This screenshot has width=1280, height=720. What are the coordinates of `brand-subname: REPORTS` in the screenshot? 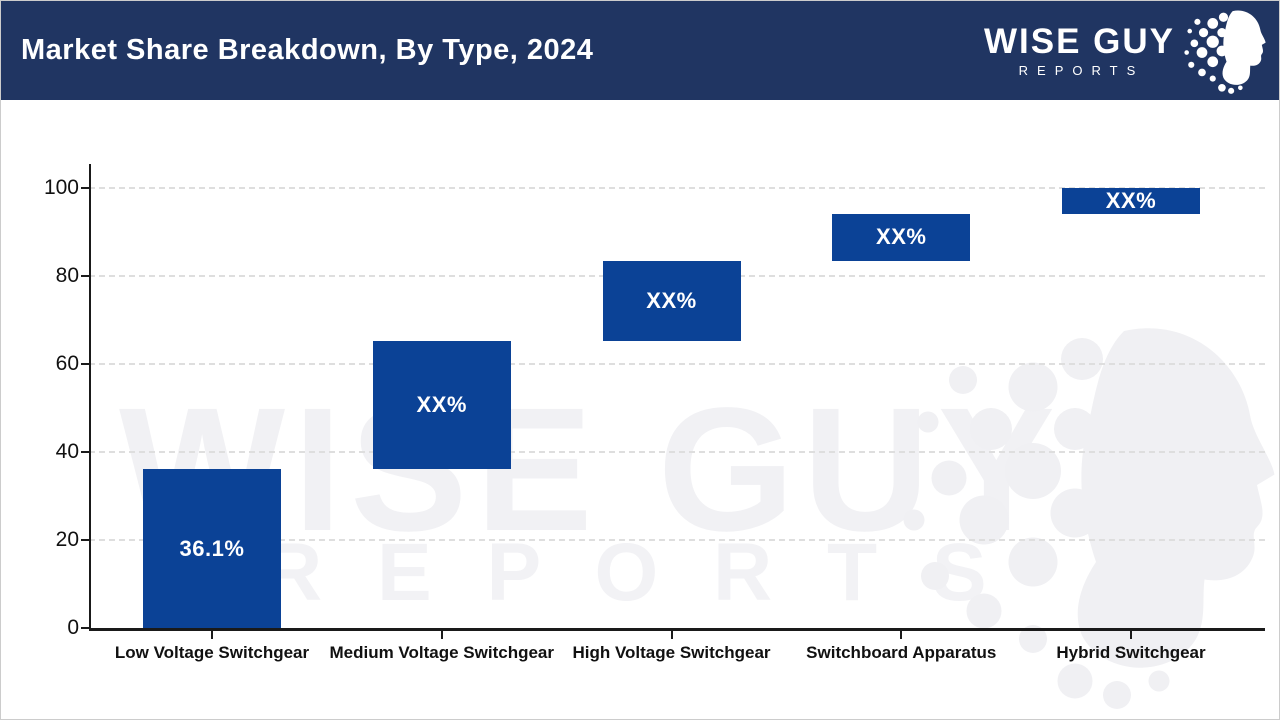 It's located at (1081, 70).